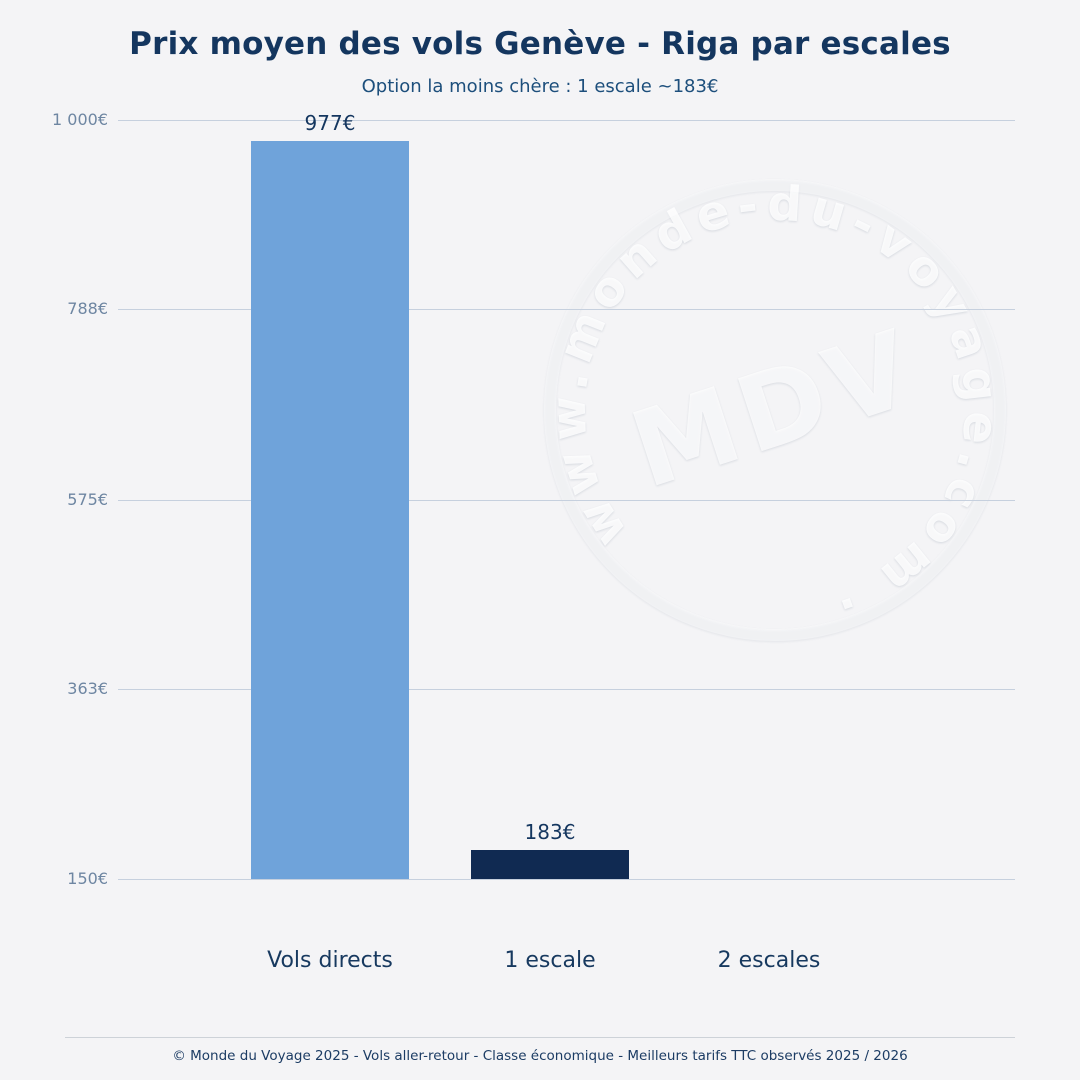 This screenshot has height=1080, width=1080. Describe the element at coordinates (330, 509) in the screenshot. I see `bar-vols-directs` at that location.